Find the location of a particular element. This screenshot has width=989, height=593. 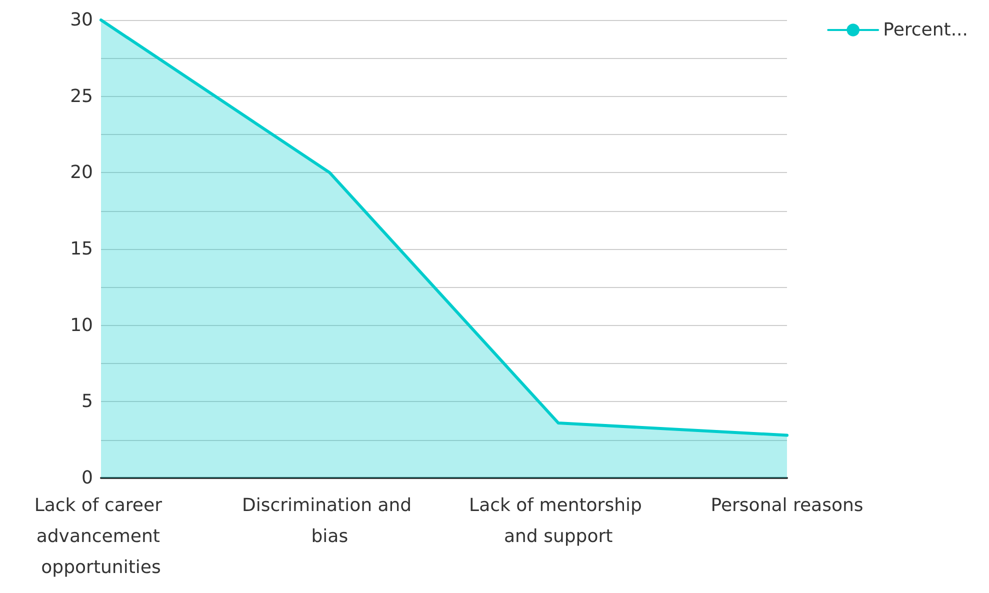

y-tick-label: 10 is located at coordinates (81, 325).